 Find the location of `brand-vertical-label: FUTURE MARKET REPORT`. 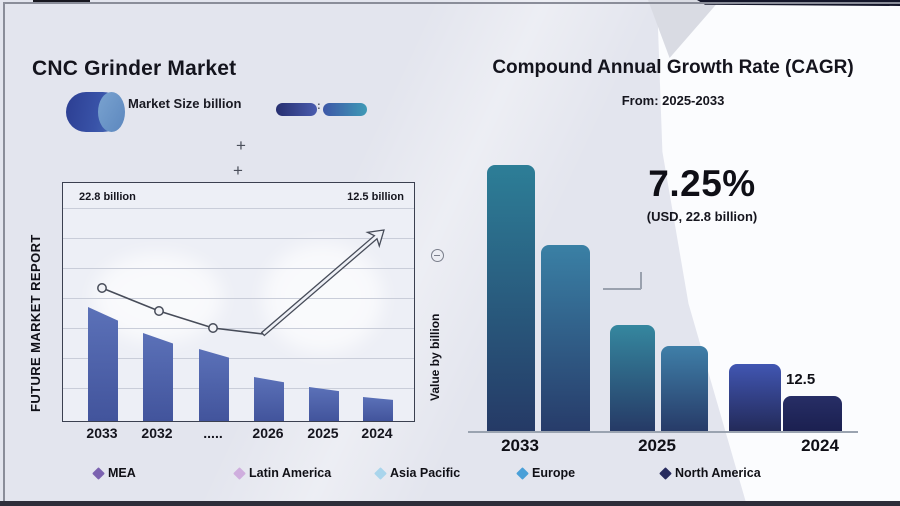

brand-vertical-label: FUTURE MARKET REPORT is located at coordinates (35, 323).